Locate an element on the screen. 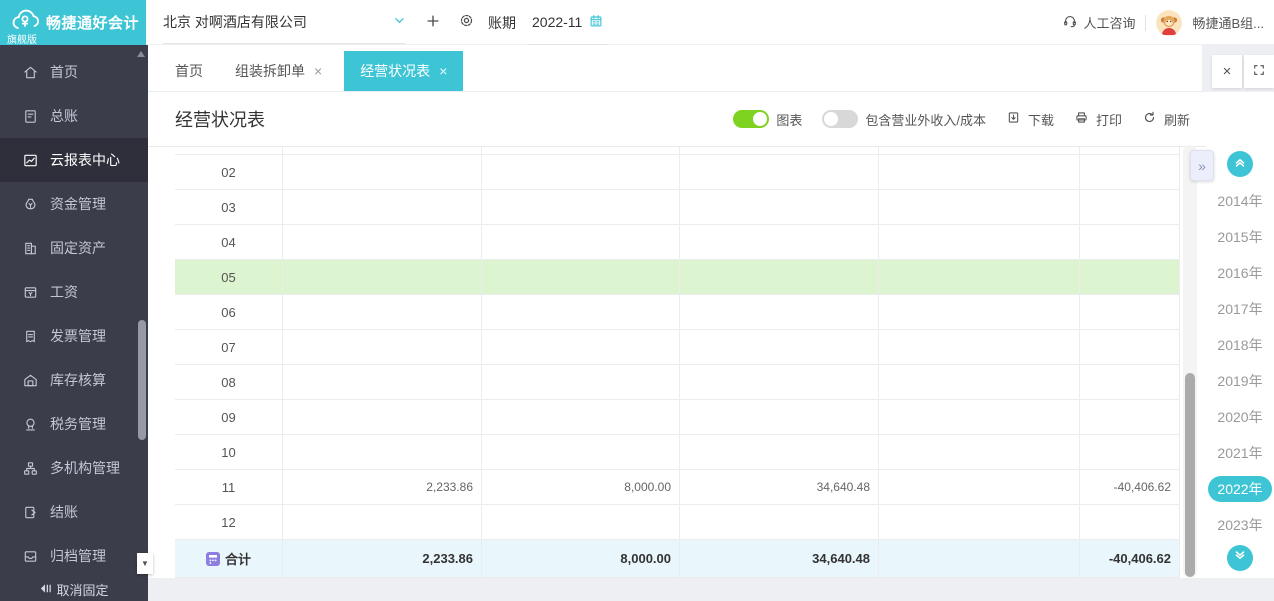 The width and height of the screenshot is (1274, 601). company-selector: 北京 对啊酒店有限公司 is located at coordinates (284, 22).